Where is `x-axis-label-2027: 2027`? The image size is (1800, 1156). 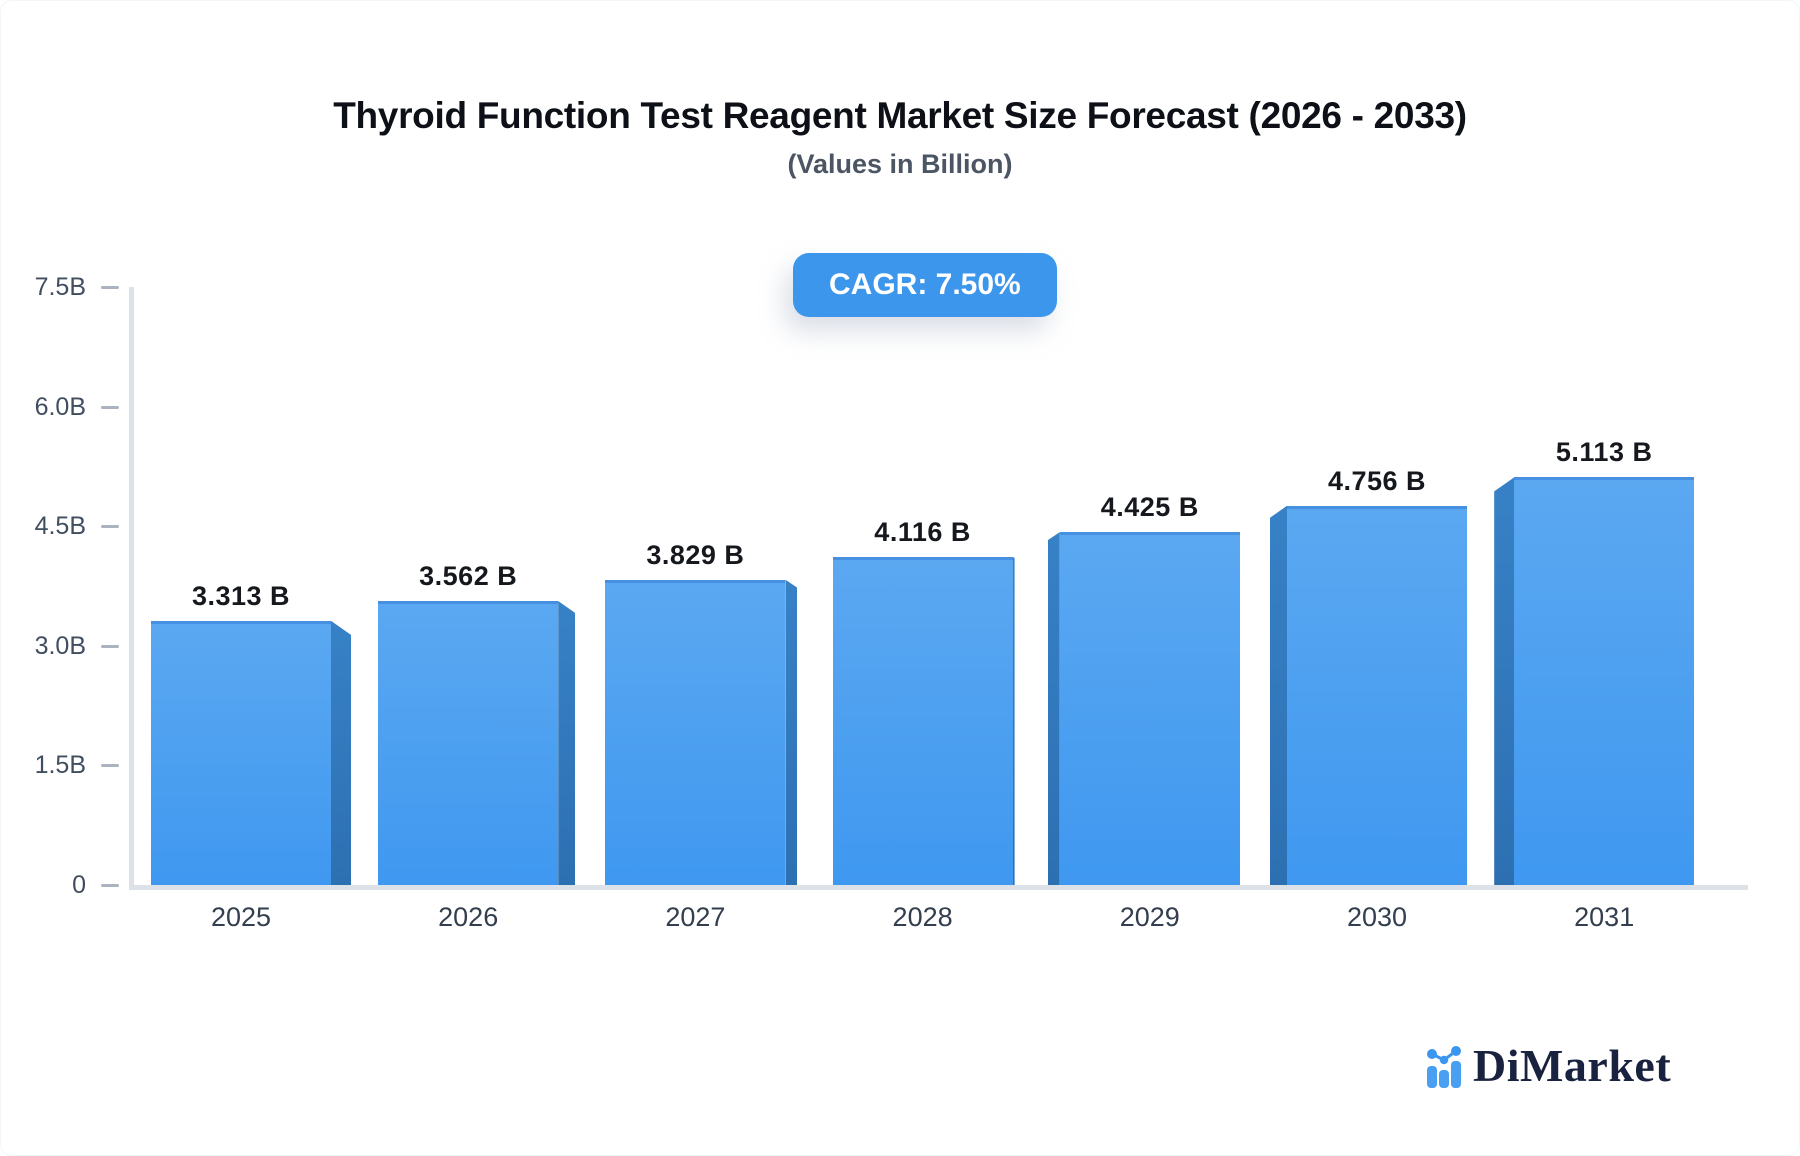
x-axis-label-2027: 2027 is located at coordinates (695, 917).